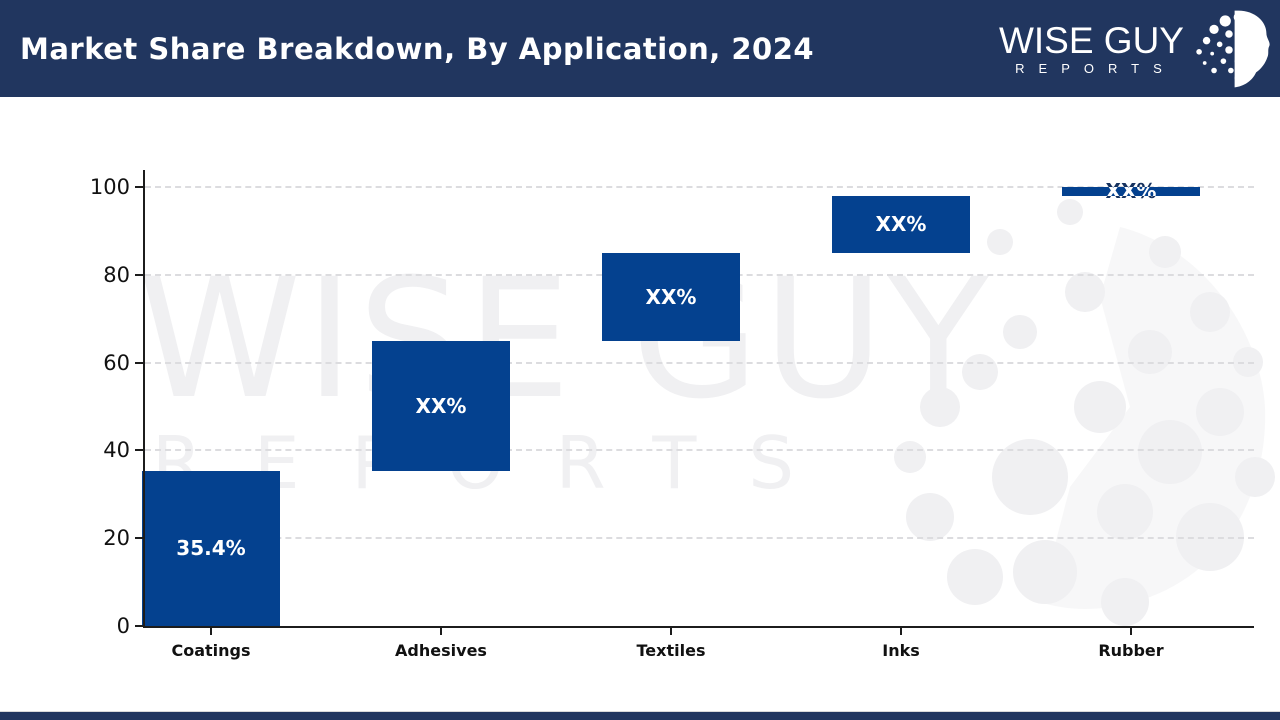  What do you see at coordinates (901, 650) in the screenshot?
I see `x-tick-label-inks: Inks` at bounding box center [901, 650].